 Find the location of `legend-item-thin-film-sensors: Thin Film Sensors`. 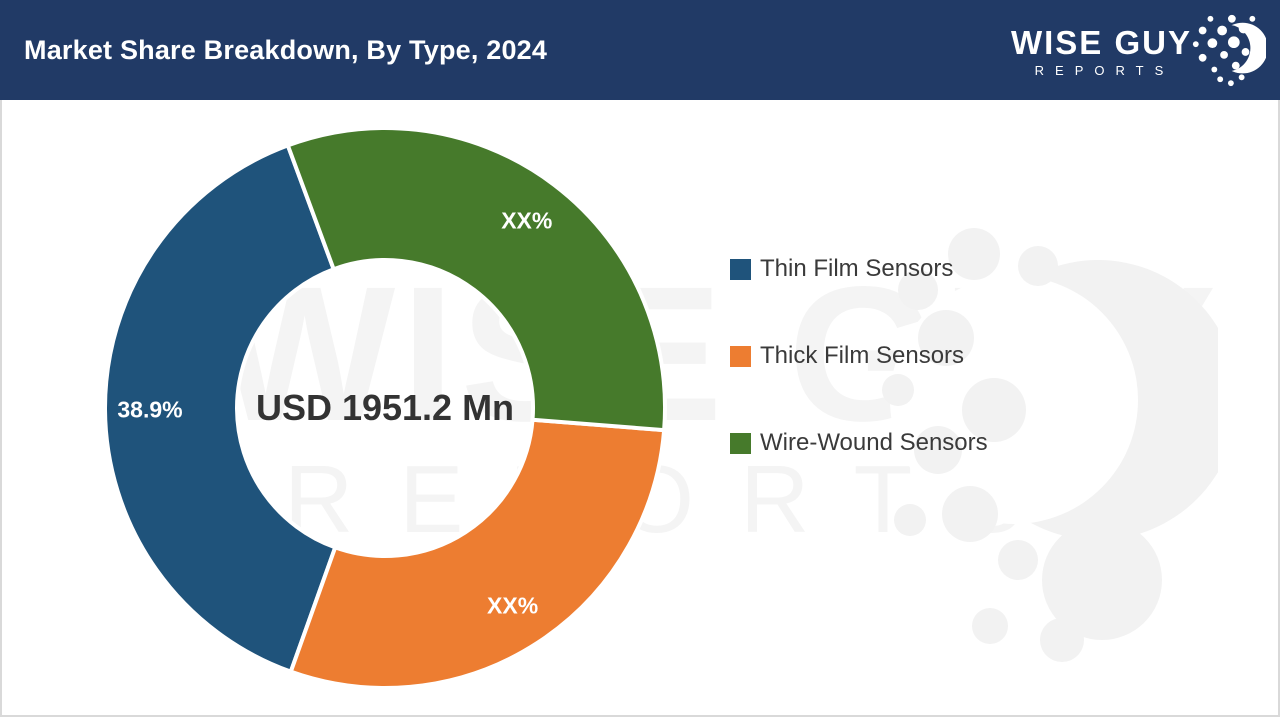

legend-item-thin-film-sensors: Thin Film Sensors is located at coordinates (859, 269).